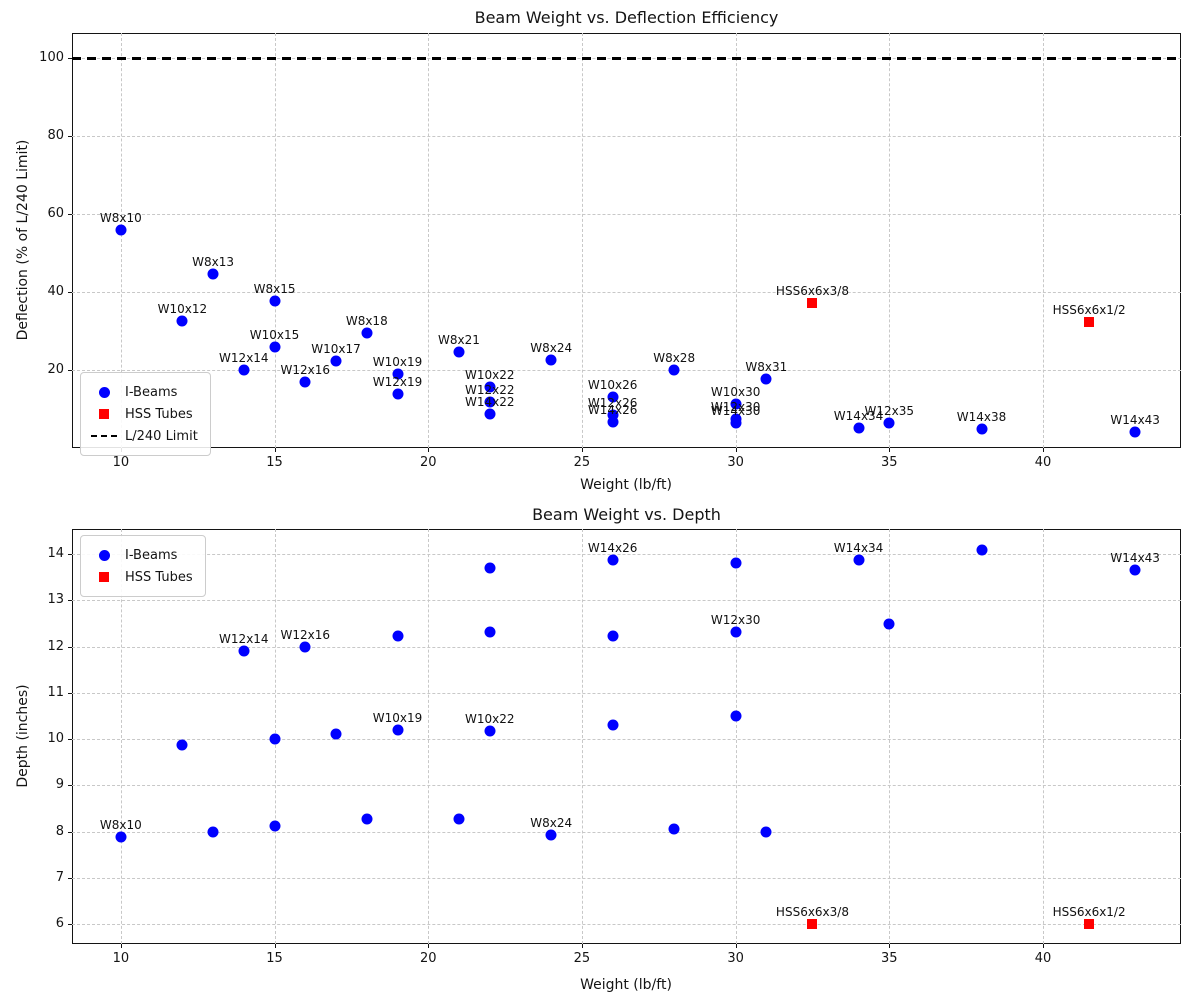 The height and width of the screenshot is (1000, 1200). Describe the element at coordinates (674, 370) in the screenshot. I see `data-point-w8x28` at that location.